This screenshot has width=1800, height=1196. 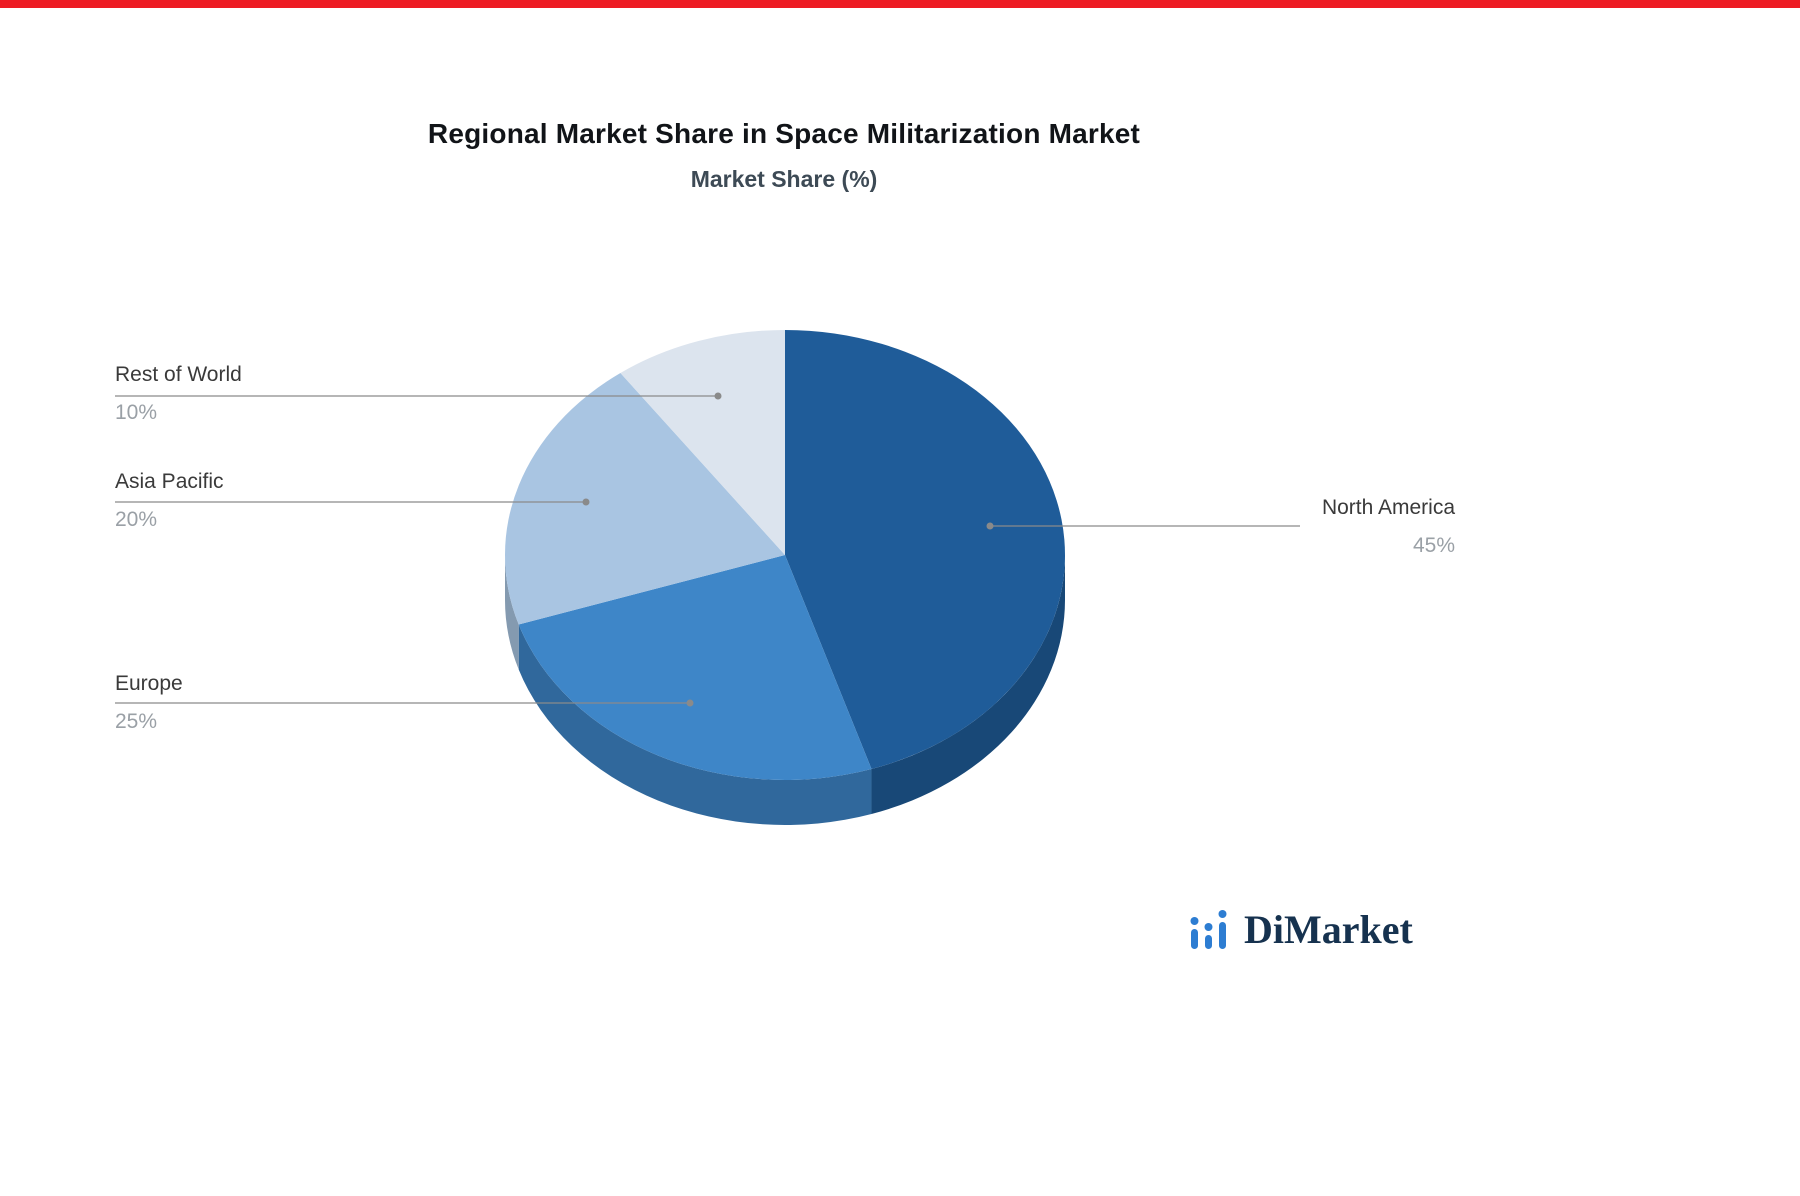 I want to click on callout-dot-rest-of-world, so click(x=718, y=396).